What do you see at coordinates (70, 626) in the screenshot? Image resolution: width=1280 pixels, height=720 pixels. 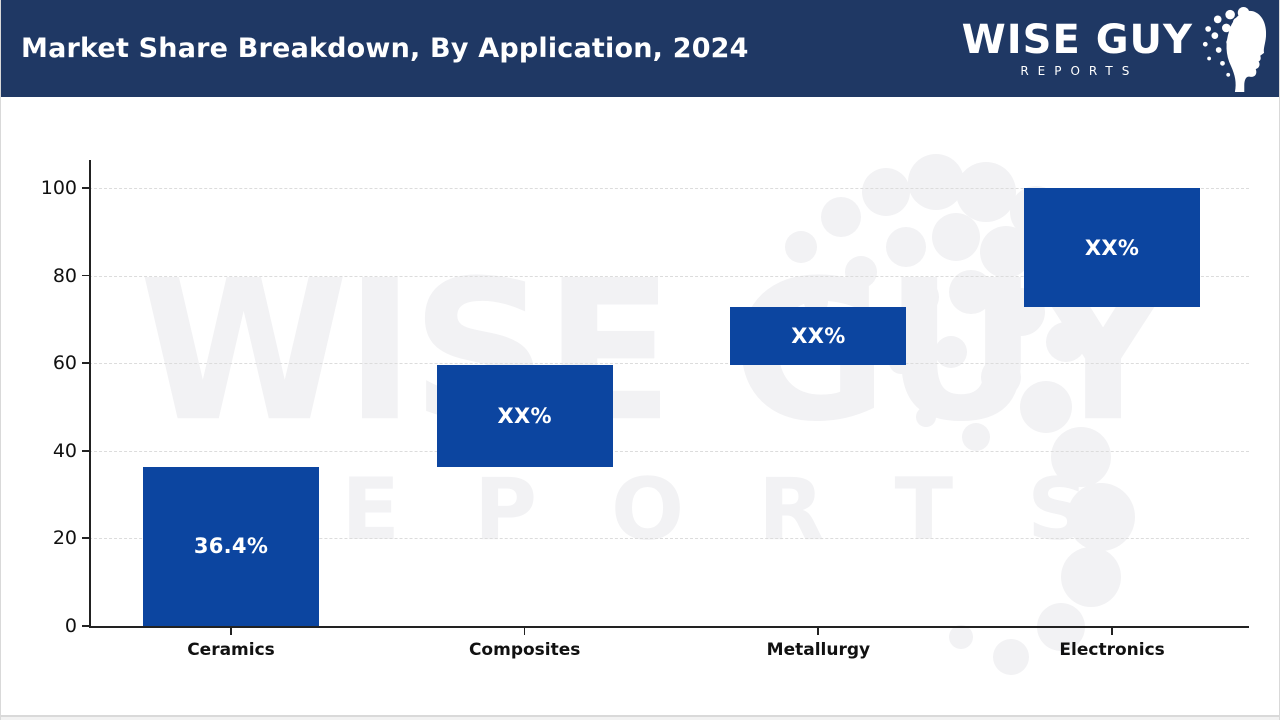 I see `y-tick-label-0: 0` at bounding box center [70, 626].